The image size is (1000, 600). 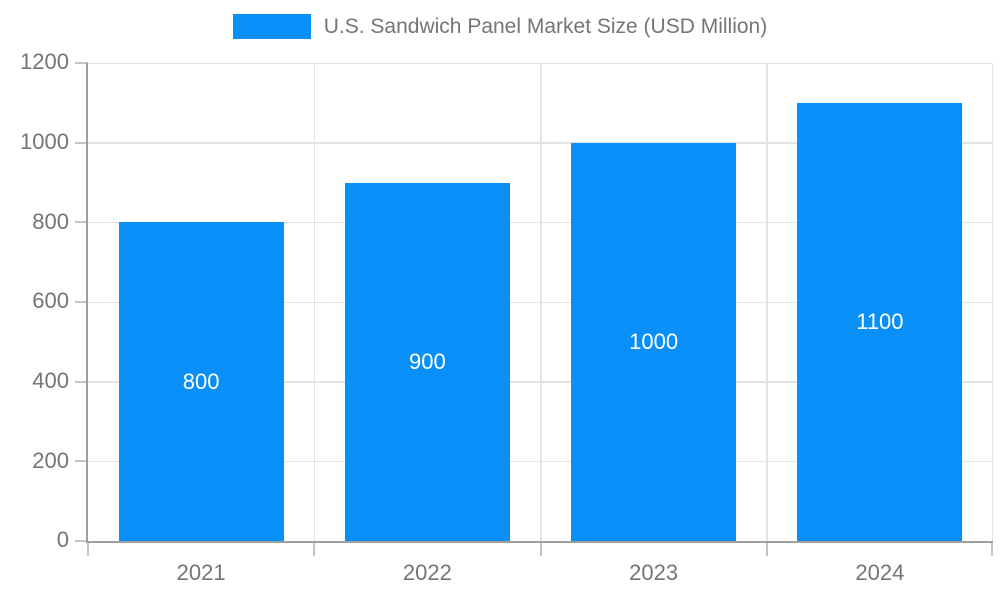 I want to click on y-tick-label: 800, so click(x=50, y=221).